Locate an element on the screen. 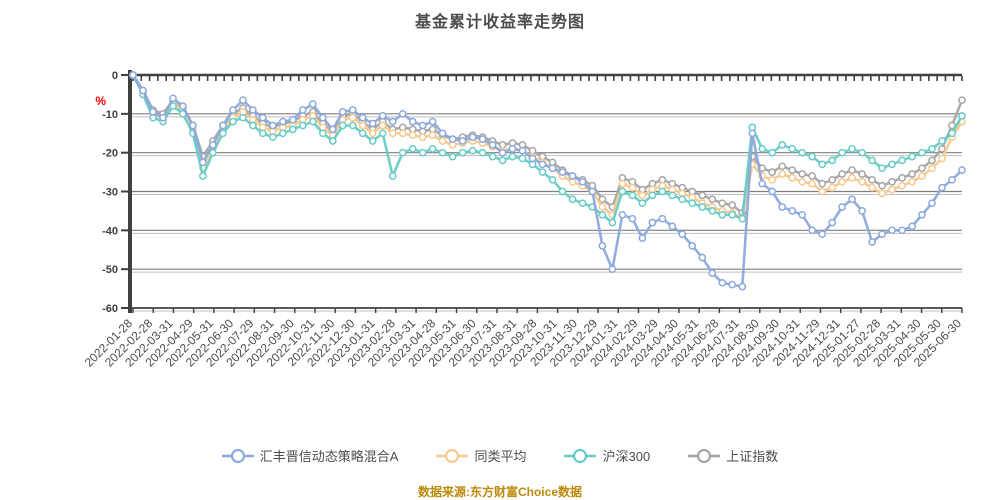 Image resolution: width=1000 pixels, height=500 pixels. y-tick-label: -40 is located at coordinates (110, 231).